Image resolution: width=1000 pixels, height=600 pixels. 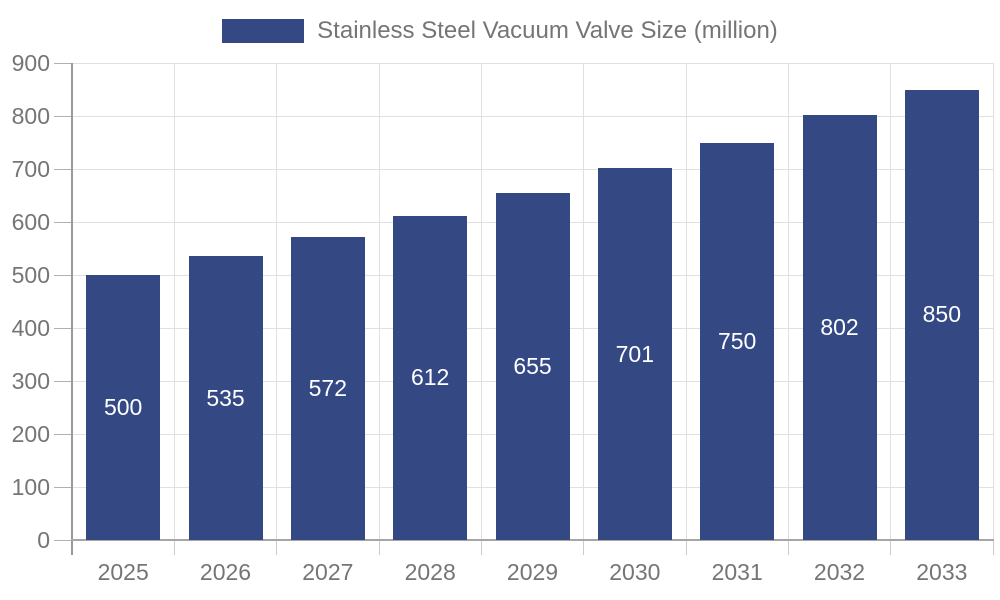 What do you see at coordinates (263, 31) in the screenshot?
I see `legend-swatch-icon` at bounding box center [263, 31].